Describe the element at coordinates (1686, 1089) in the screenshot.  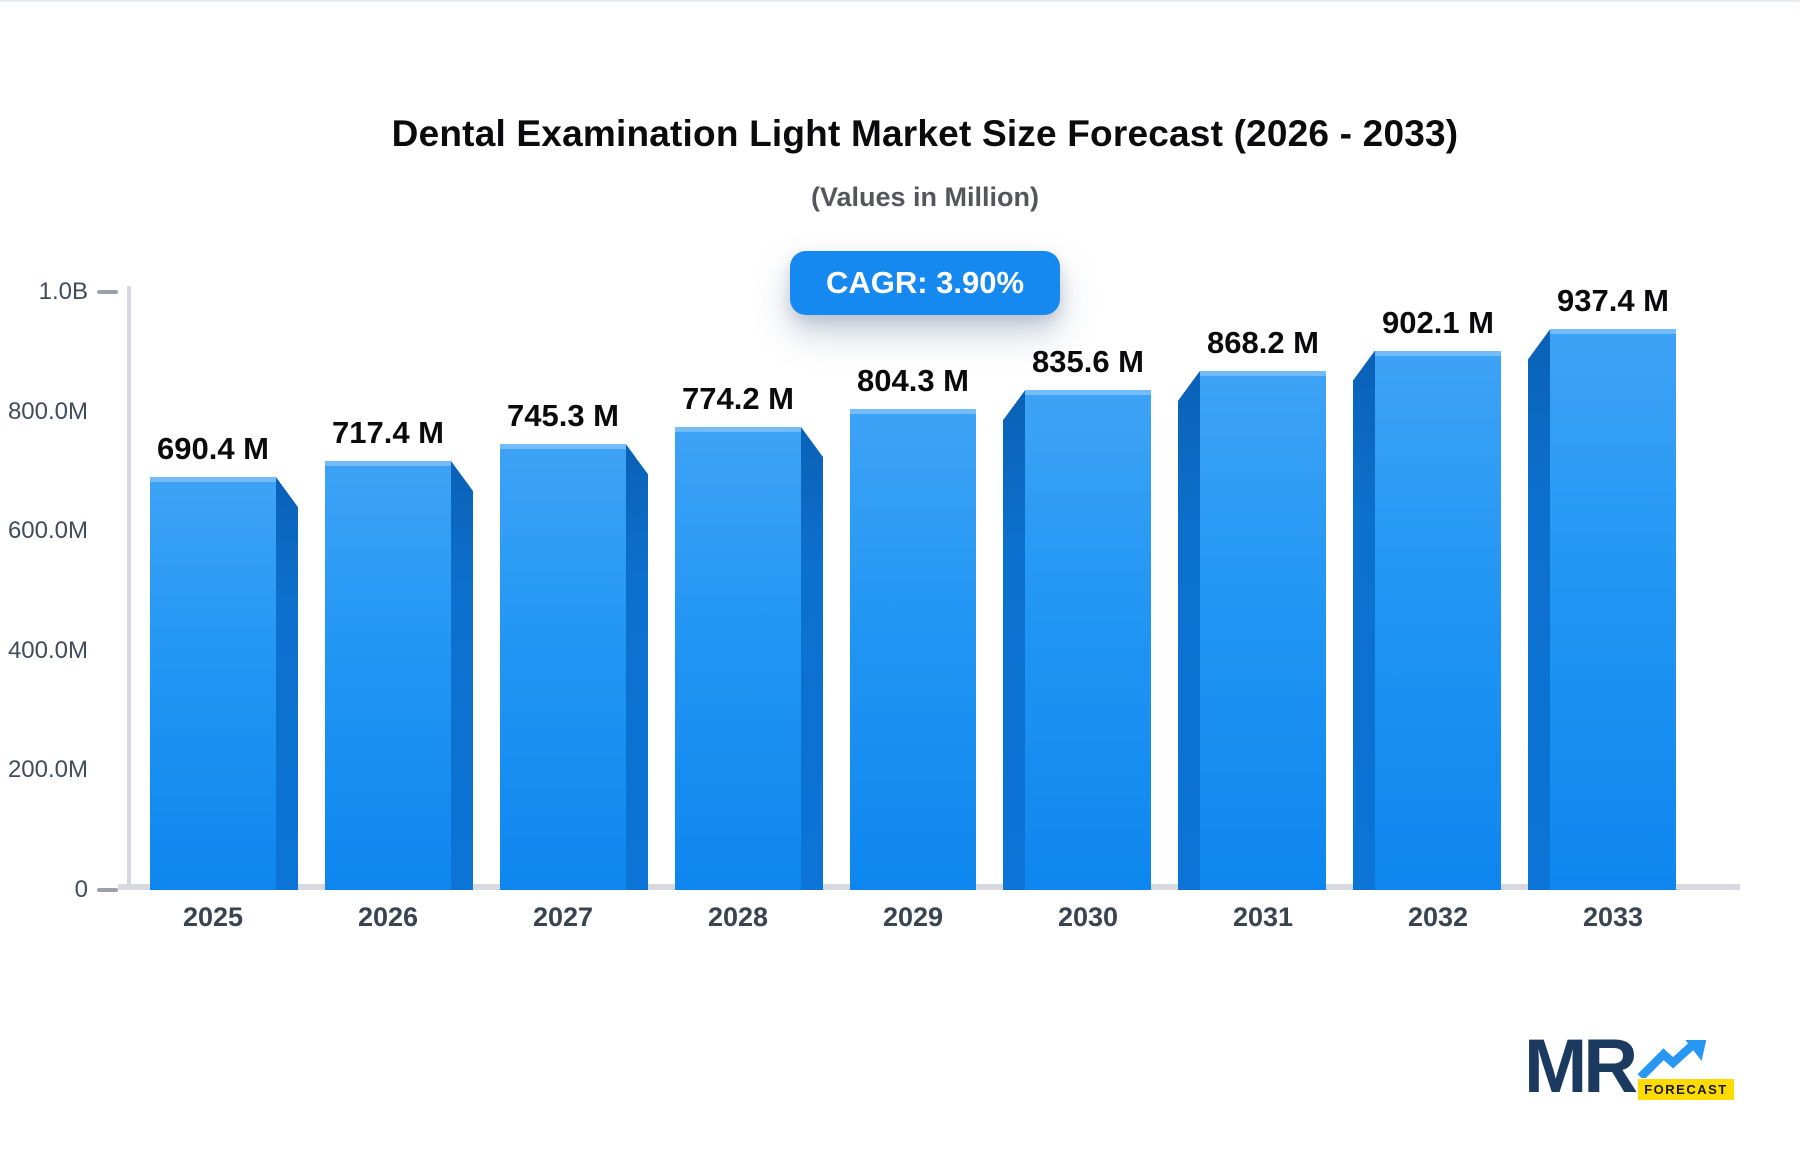
I see `logo-forecast-tag: FORECAST` at that location.